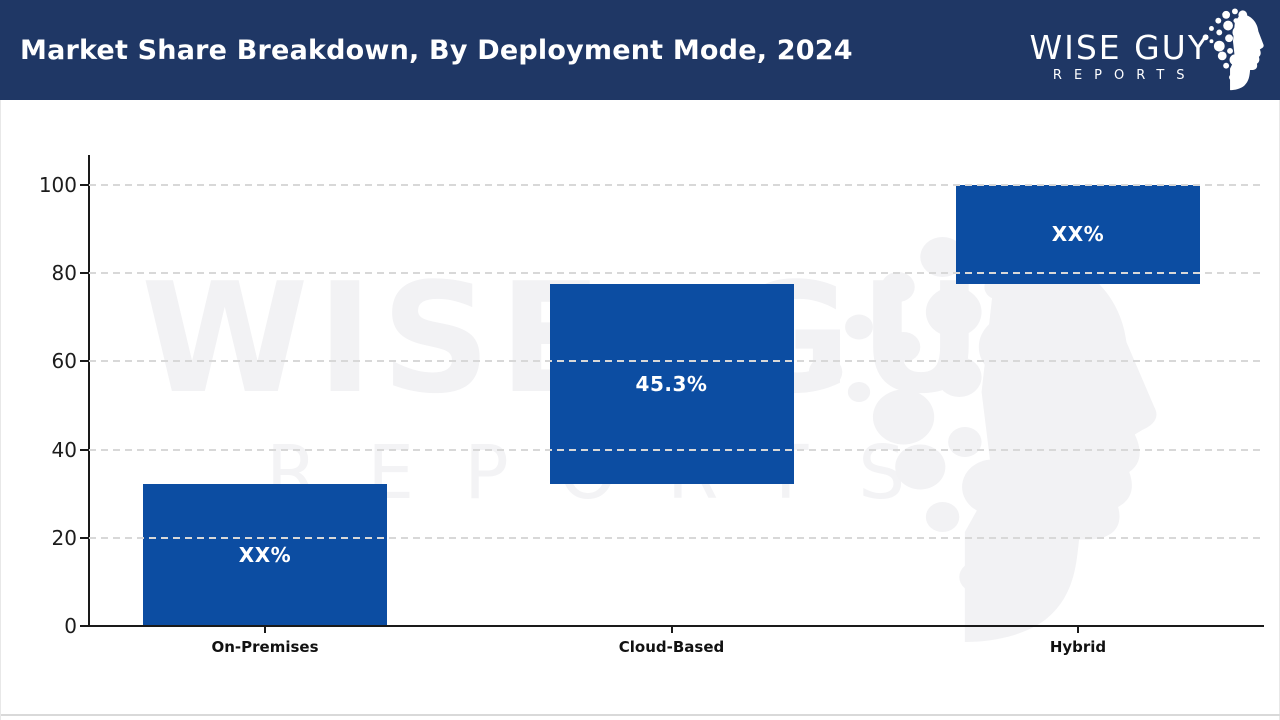 Image resolution: width=1280 pixels, height=720 pixels. I want to click on y-tick-label: 0, so click(70, 626).